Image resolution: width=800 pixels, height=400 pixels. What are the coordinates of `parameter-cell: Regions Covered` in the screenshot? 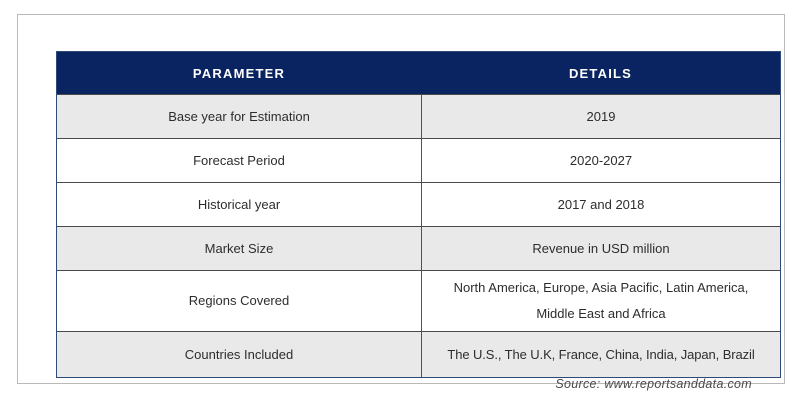 It's located at (239, 300).